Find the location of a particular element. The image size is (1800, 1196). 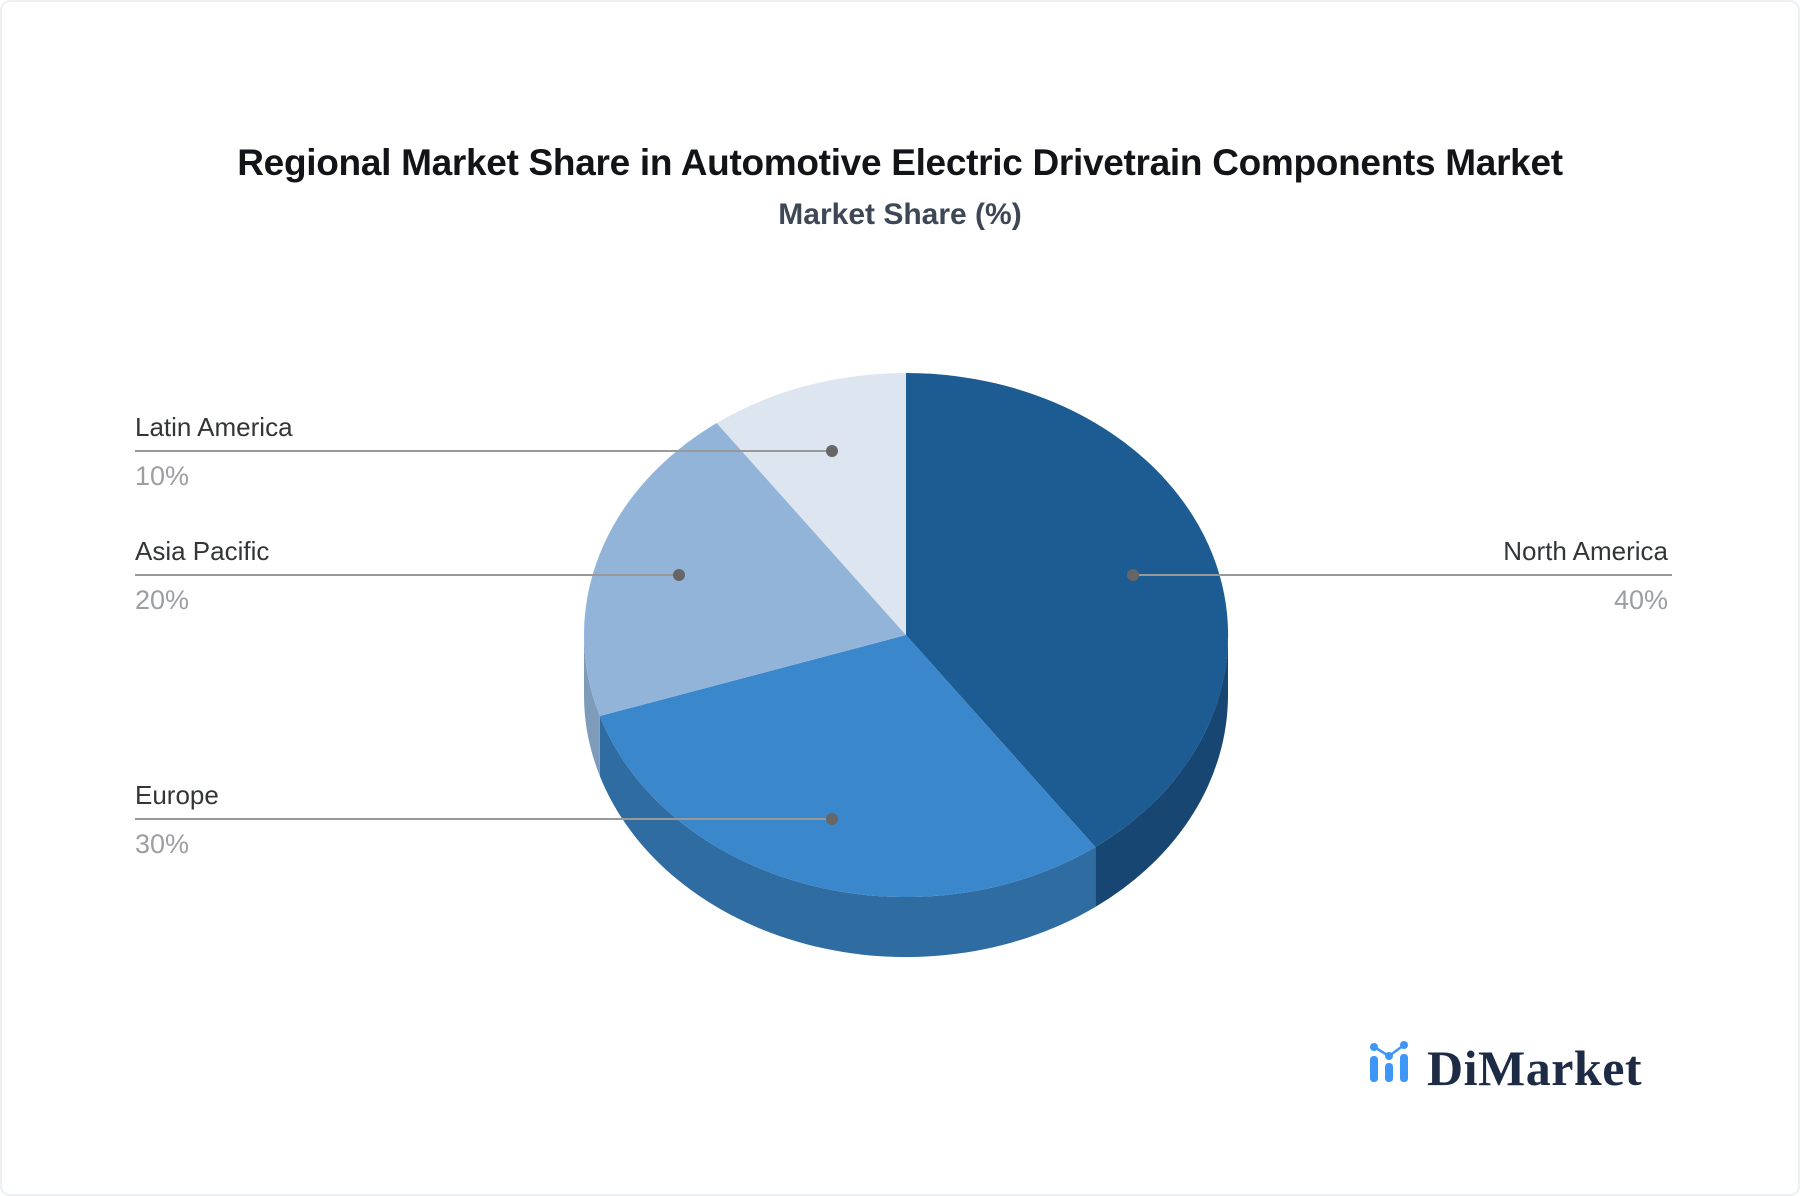

brand-logo: DiMarket is located at coordinates (1505, 1066).